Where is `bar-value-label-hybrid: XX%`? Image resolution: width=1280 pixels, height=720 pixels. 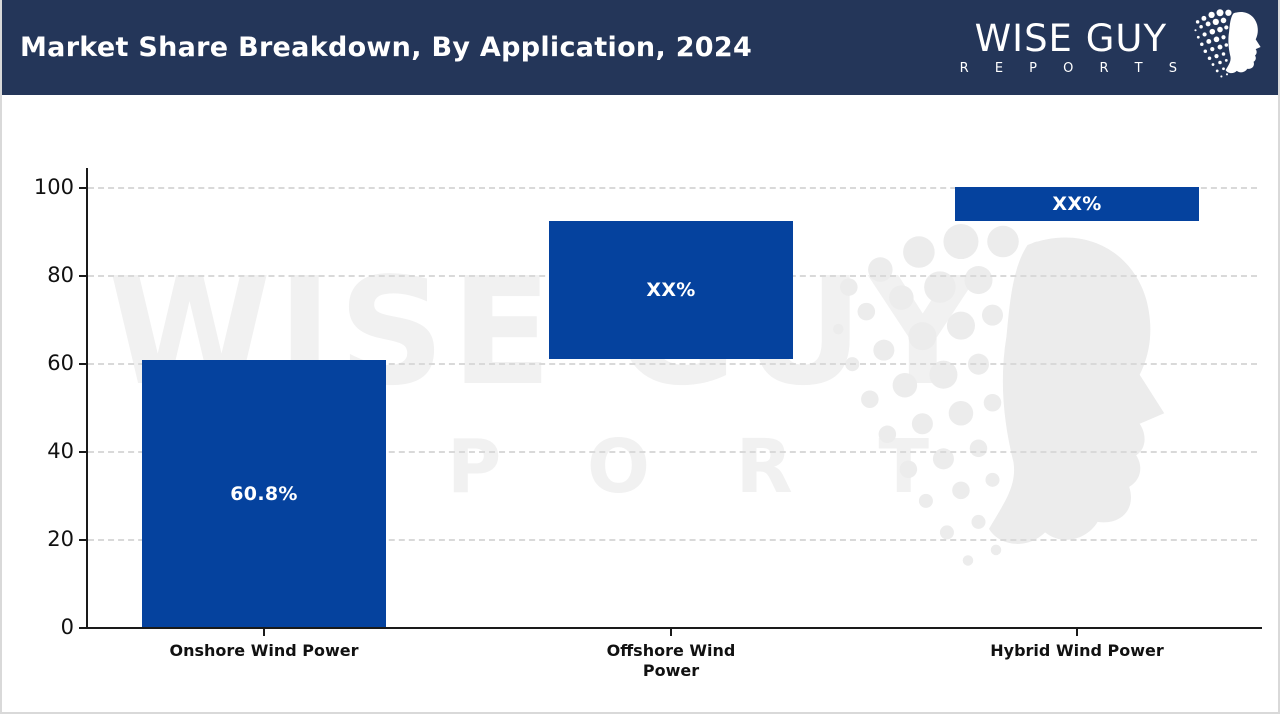
bar-value-label-hybrid: XX% is located at coordinates (1077, 204).